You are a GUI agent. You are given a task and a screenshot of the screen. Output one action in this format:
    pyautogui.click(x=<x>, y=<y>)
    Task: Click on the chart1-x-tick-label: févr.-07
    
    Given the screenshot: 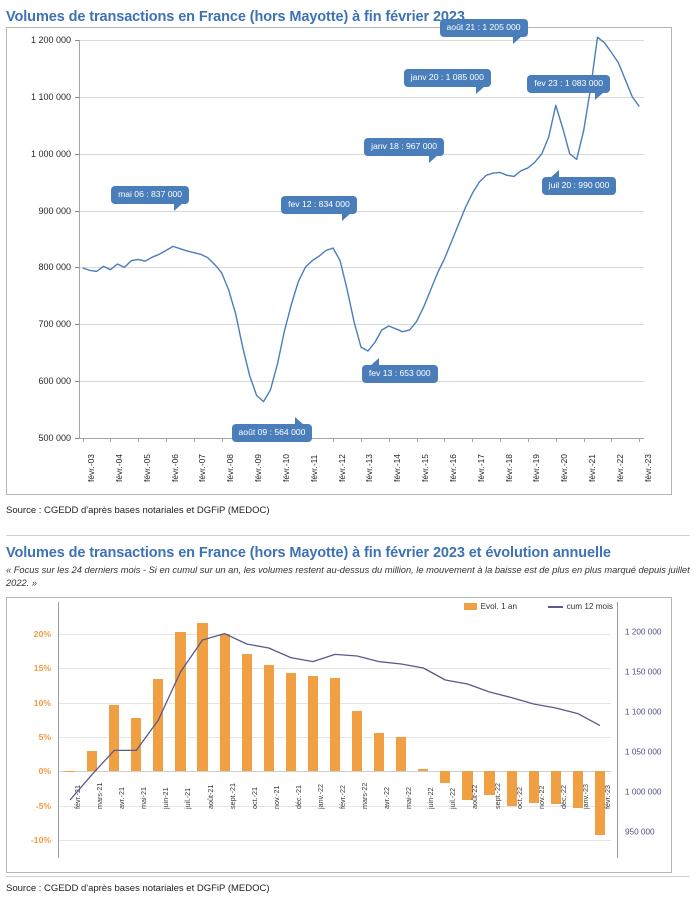 What is the action you would take?
    pyautogui.click(x=202, y=468)
    